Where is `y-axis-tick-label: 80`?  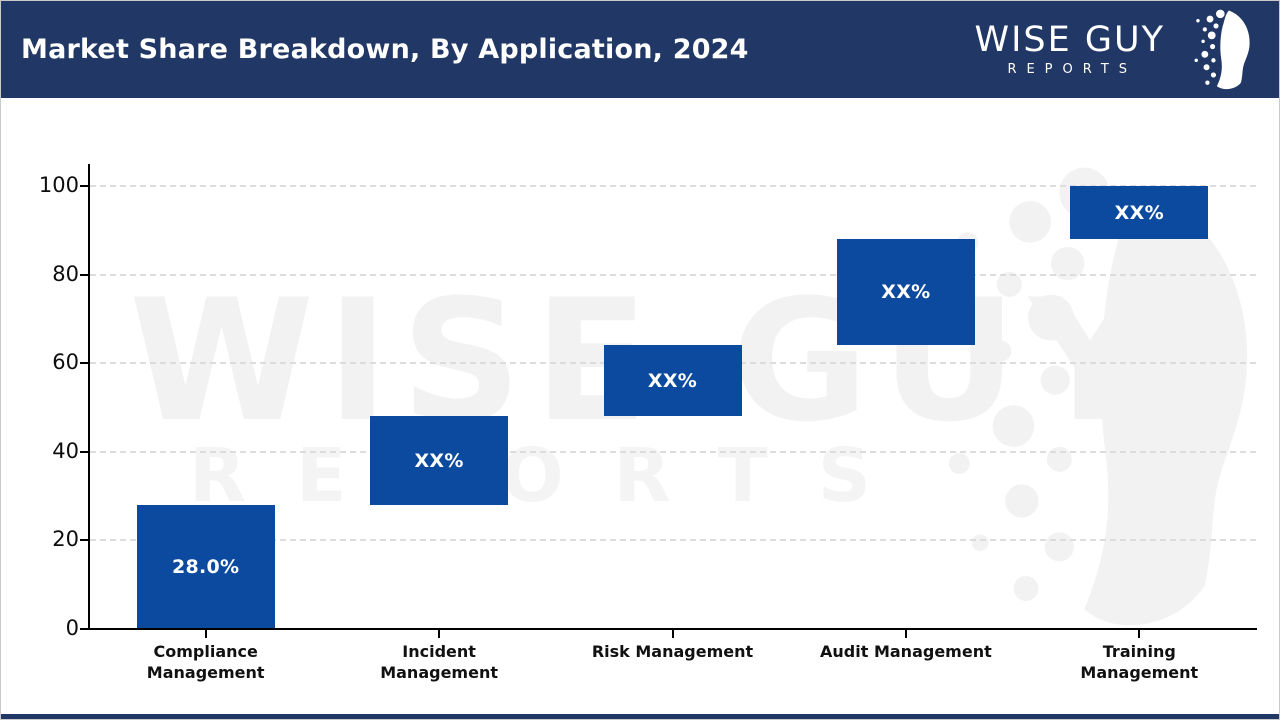
y-axis-tick-label: 80 is located at coordinates (65, 273).